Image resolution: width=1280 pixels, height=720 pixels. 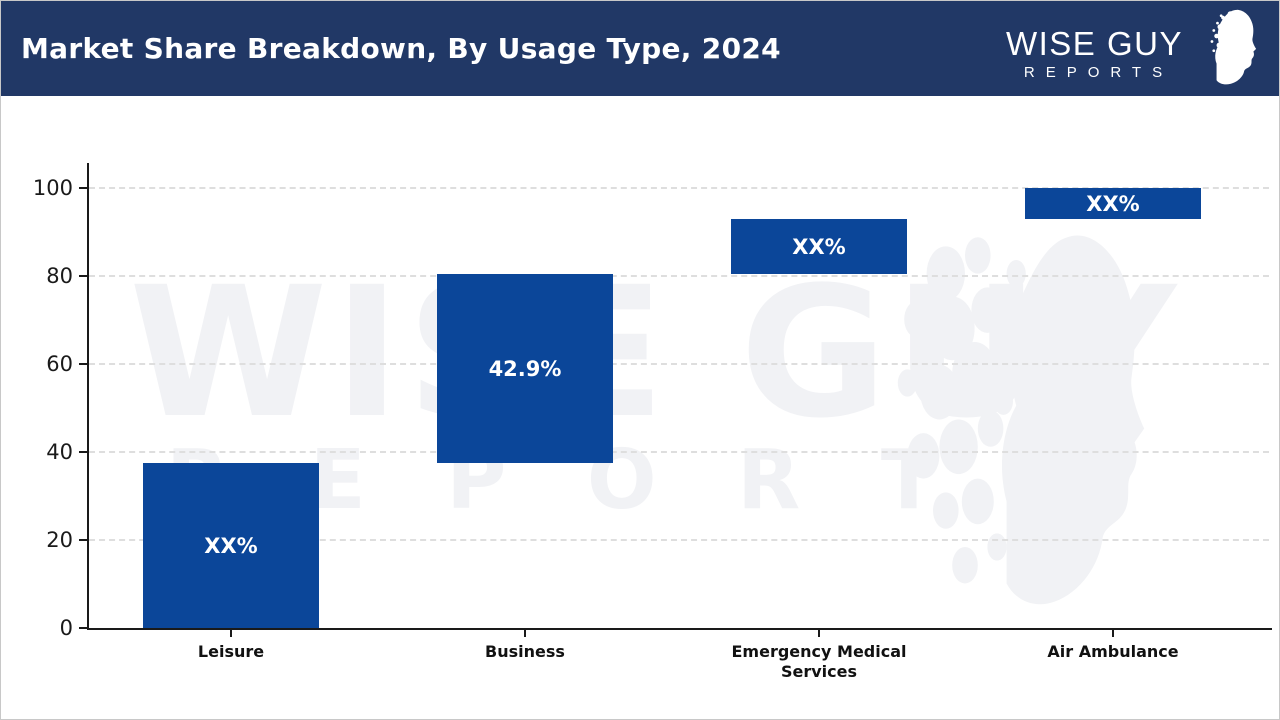 I want to click on x-tick-mark-emergency-medical-services, so click(x=819, y=633).